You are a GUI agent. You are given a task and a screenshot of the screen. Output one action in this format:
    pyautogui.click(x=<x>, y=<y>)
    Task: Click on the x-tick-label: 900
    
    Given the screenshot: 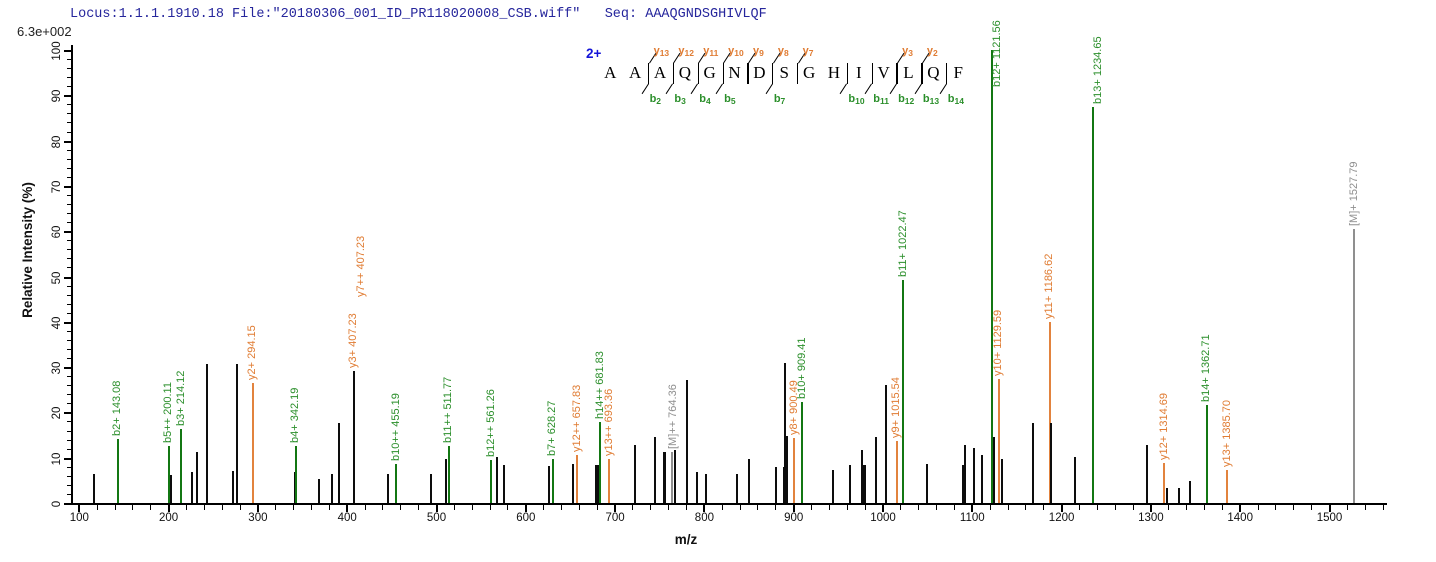 What is the action you would take?
    pyautogui.click(x=794, y=518)
    